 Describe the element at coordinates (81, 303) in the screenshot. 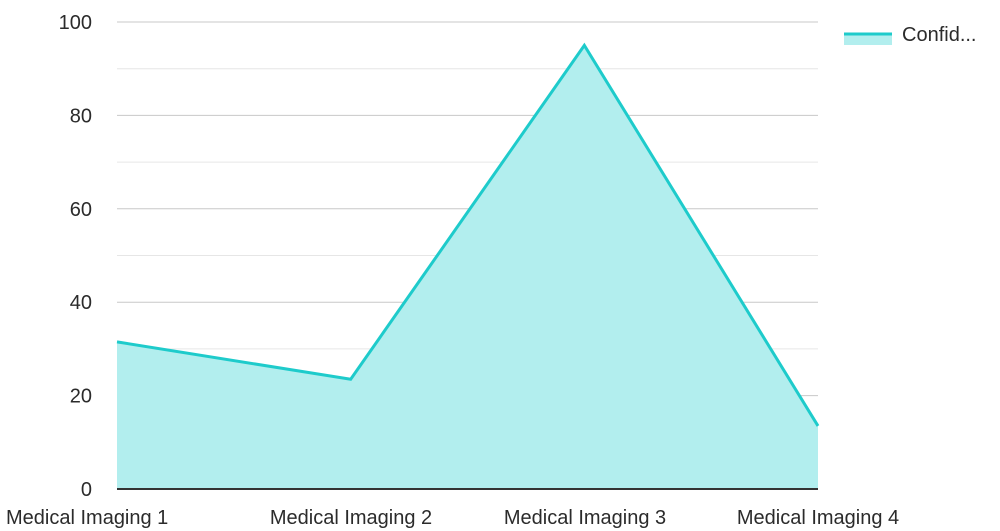

I see `y-tick-label: 40` at that location.